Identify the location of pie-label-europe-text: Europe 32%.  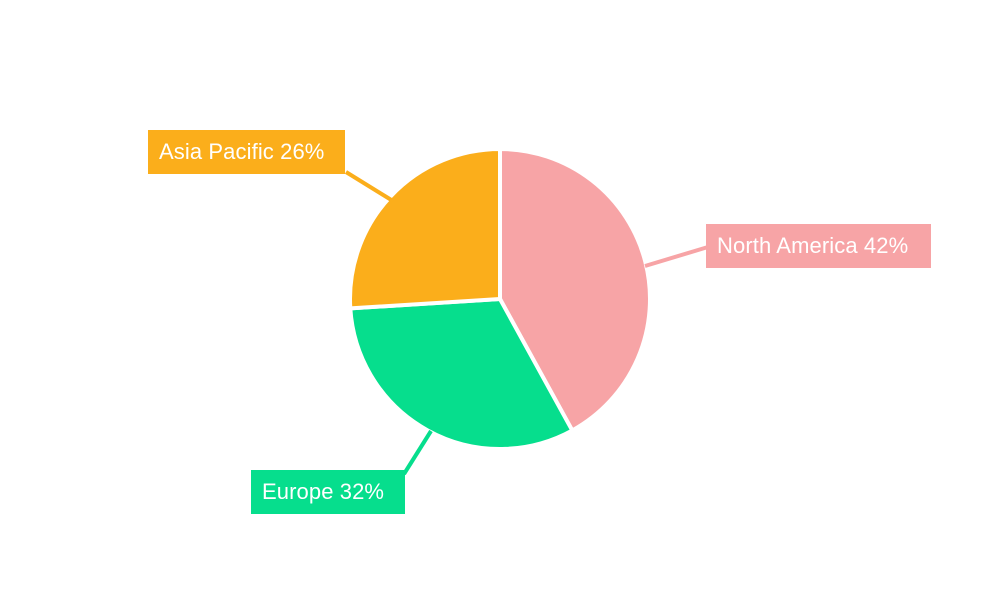
(323, 491).